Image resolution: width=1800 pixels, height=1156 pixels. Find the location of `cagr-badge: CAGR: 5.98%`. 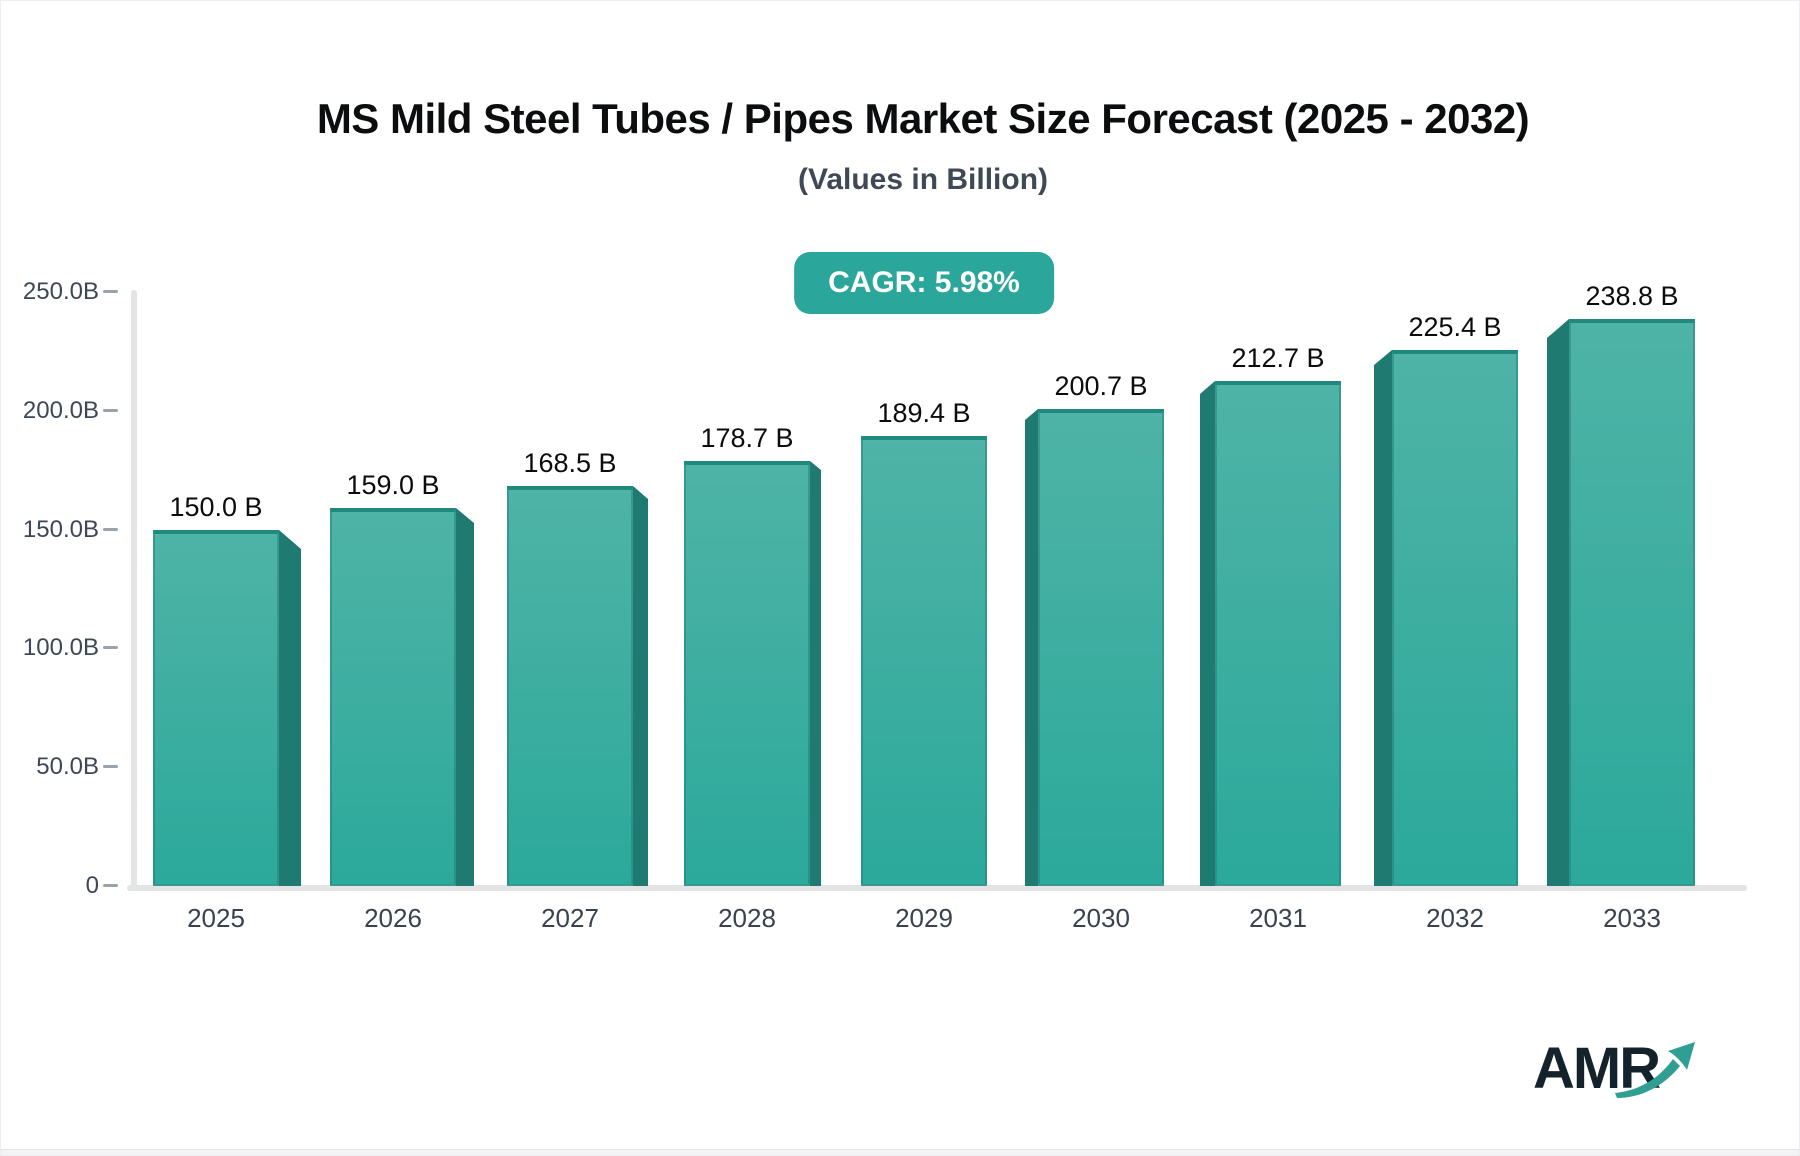

cagr-badge: CAGR: 5.98% is located at coordinates (924, 283).